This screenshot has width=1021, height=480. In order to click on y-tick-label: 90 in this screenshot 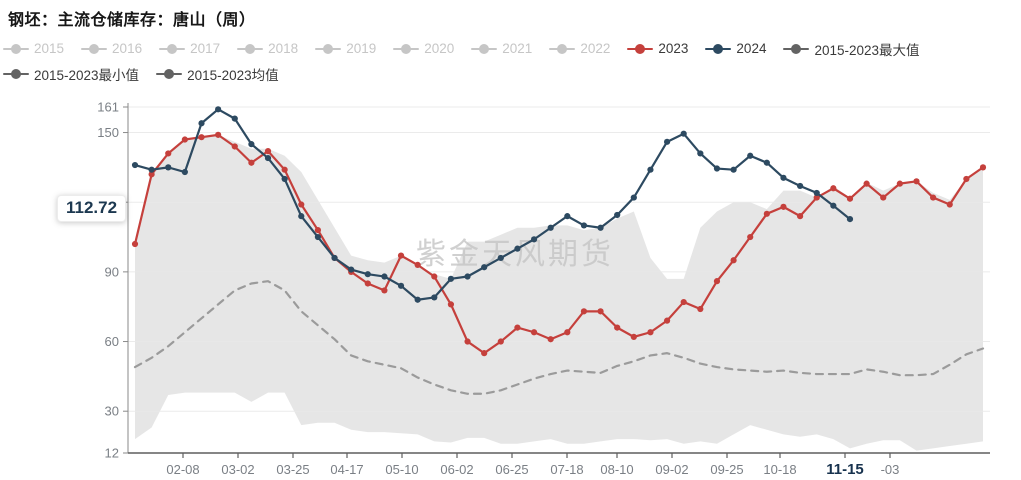, I will do `click(112, 271)`.